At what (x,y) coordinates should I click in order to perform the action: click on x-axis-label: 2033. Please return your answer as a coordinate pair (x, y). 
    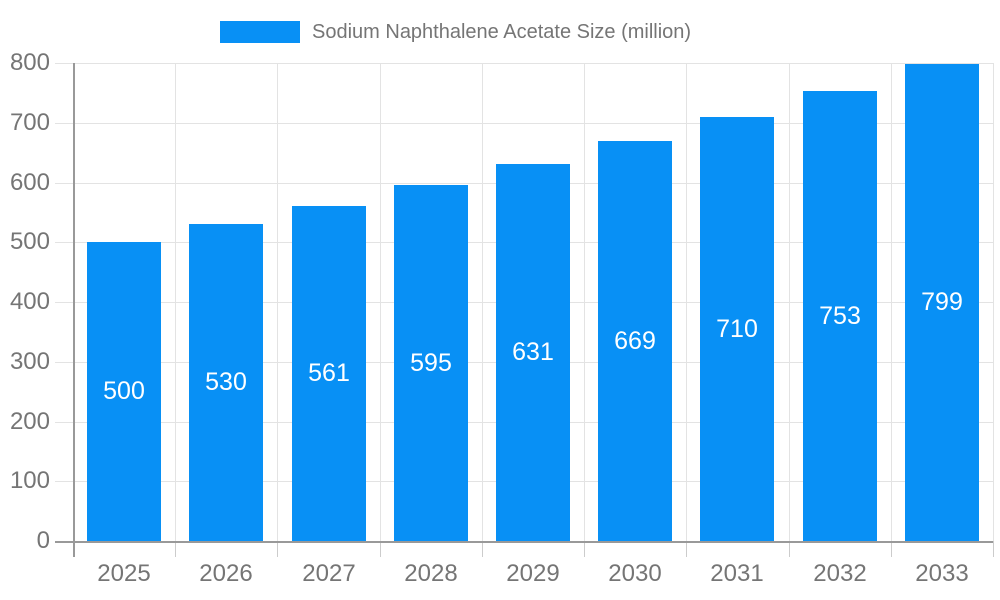
    Looking at the image, I should click on (942, 573).